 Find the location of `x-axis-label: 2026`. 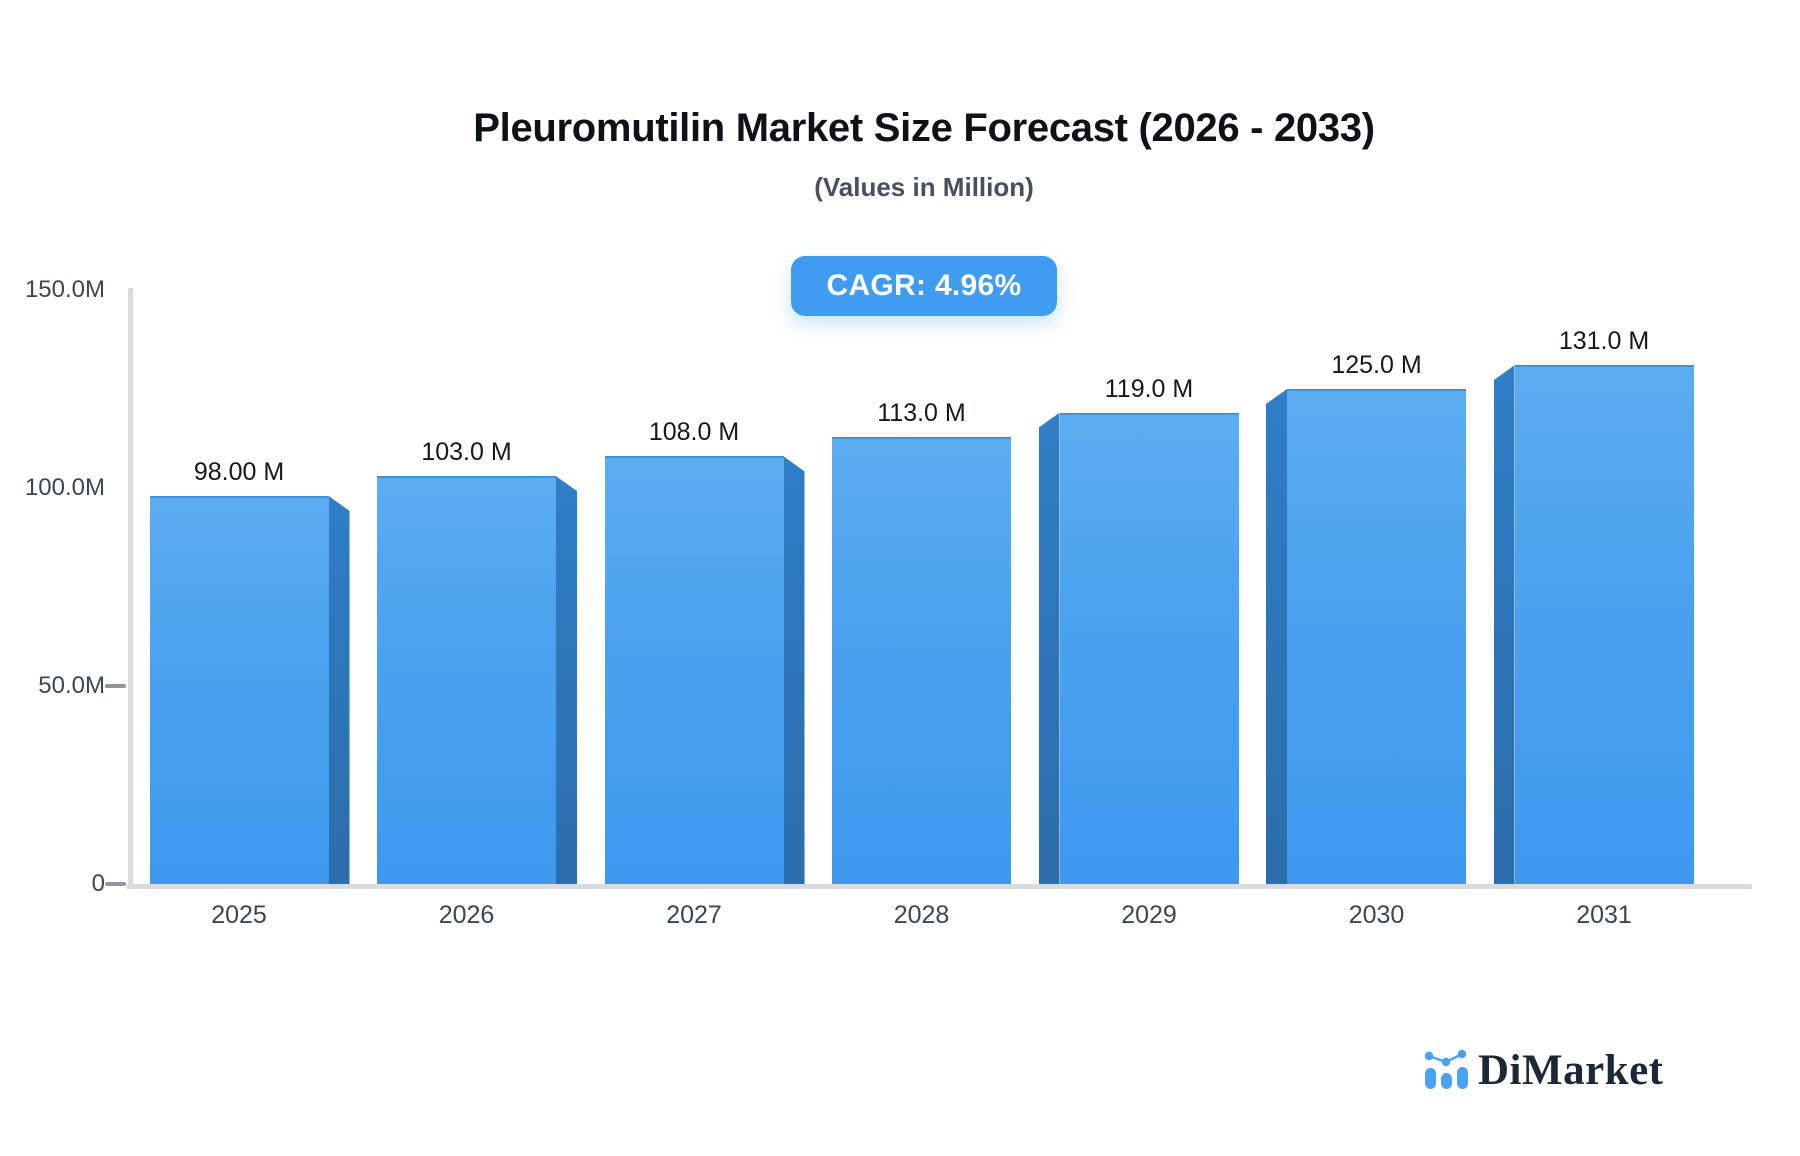

x-axis-label: 2026 is located at coordinates (466, 915).